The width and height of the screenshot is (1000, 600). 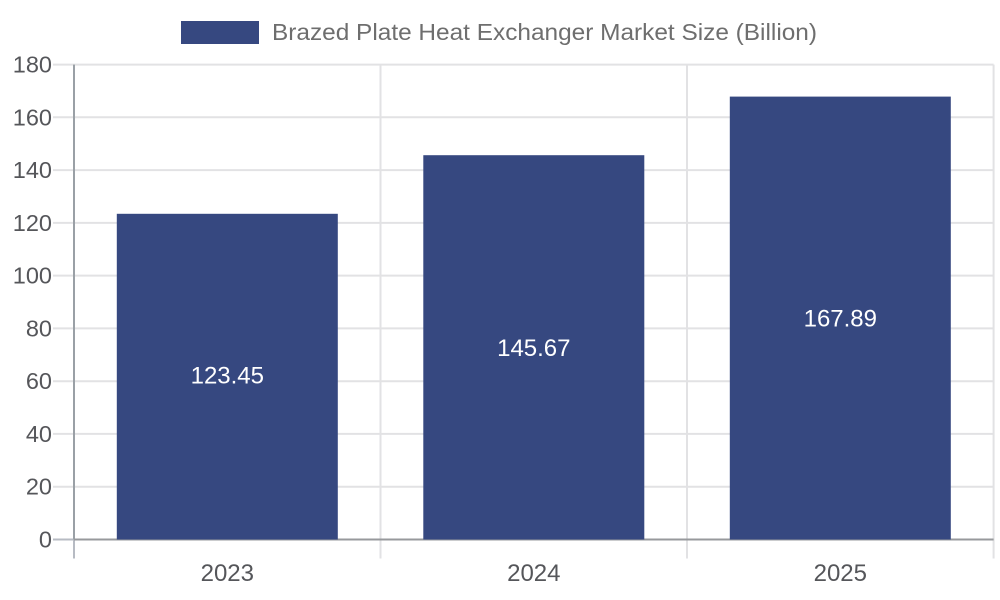 What do you see at coordinates (533, 573) in the screenshot?
I see `svg-text: 2024` at bounding box center [533, 573].